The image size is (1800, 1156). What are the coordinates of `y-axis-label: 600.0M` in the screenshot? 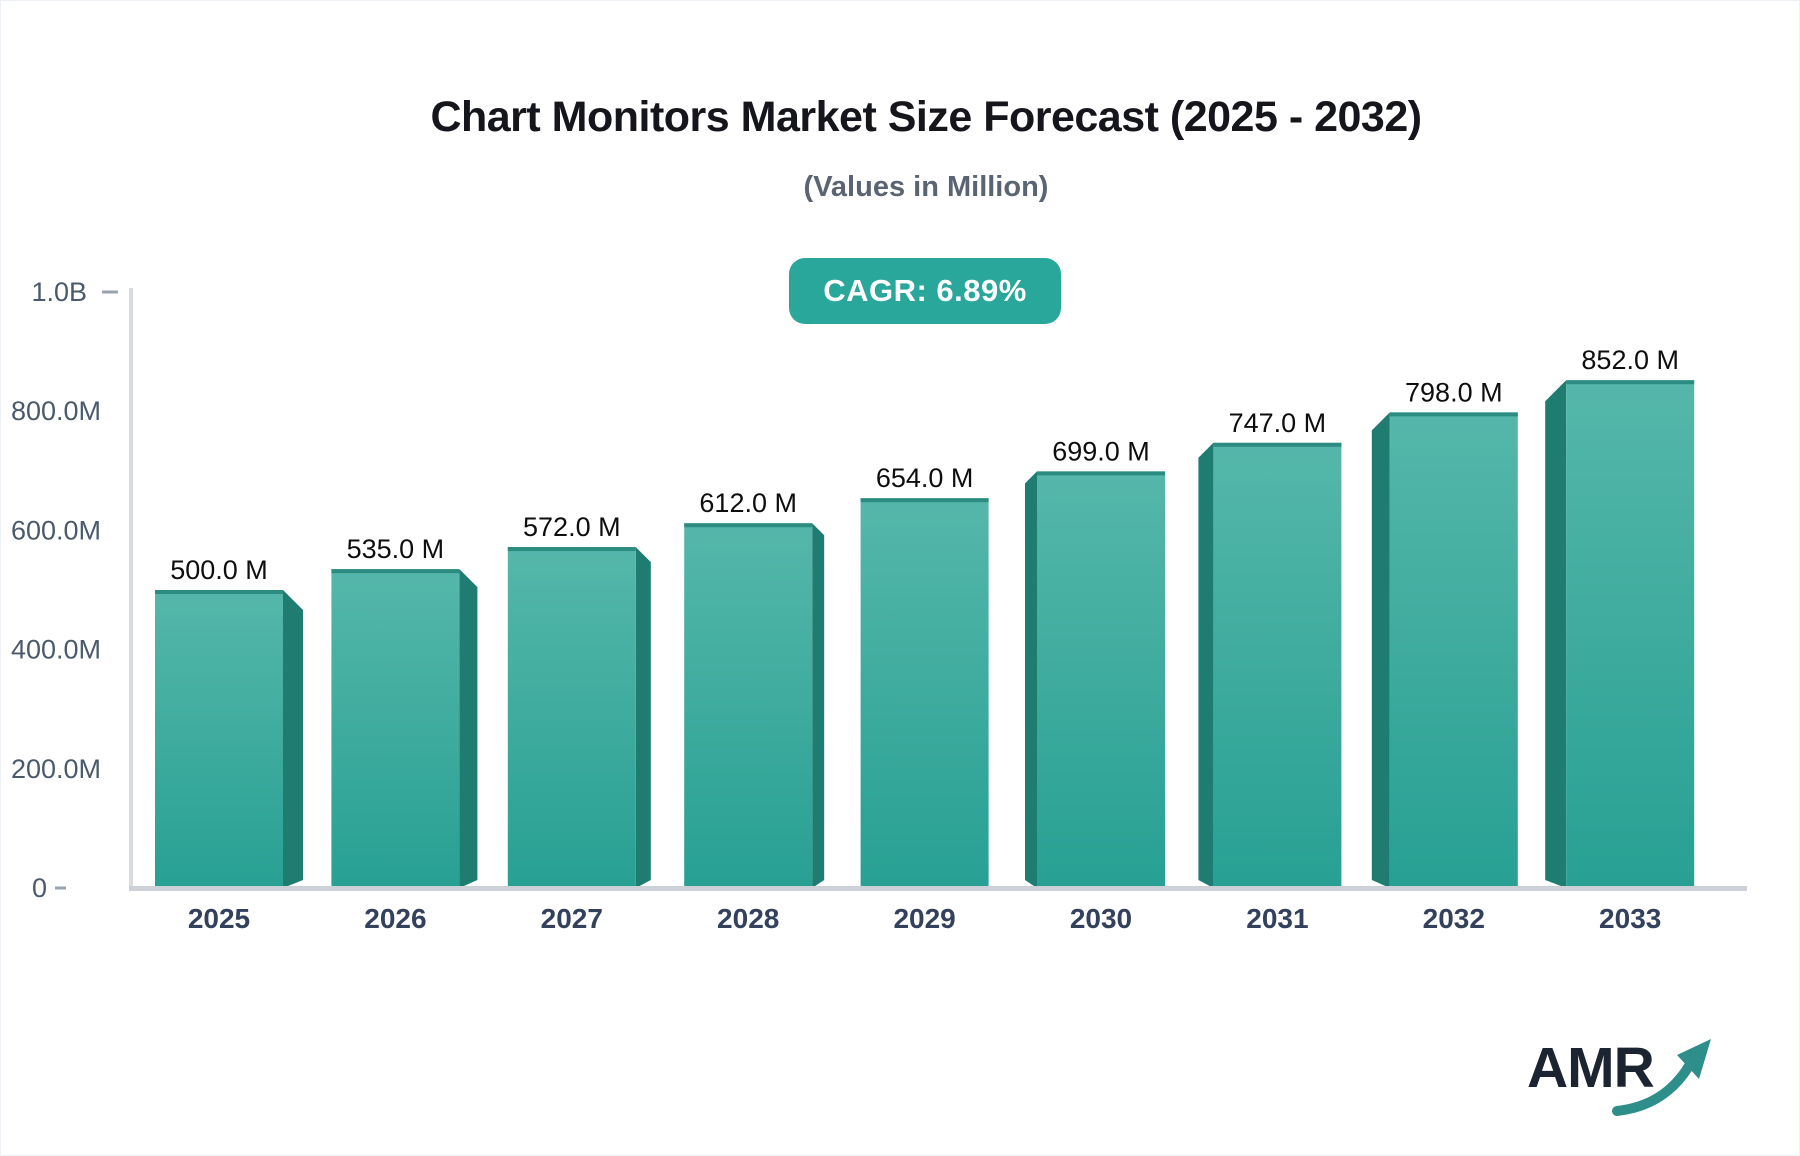 It's located at (56, 530).